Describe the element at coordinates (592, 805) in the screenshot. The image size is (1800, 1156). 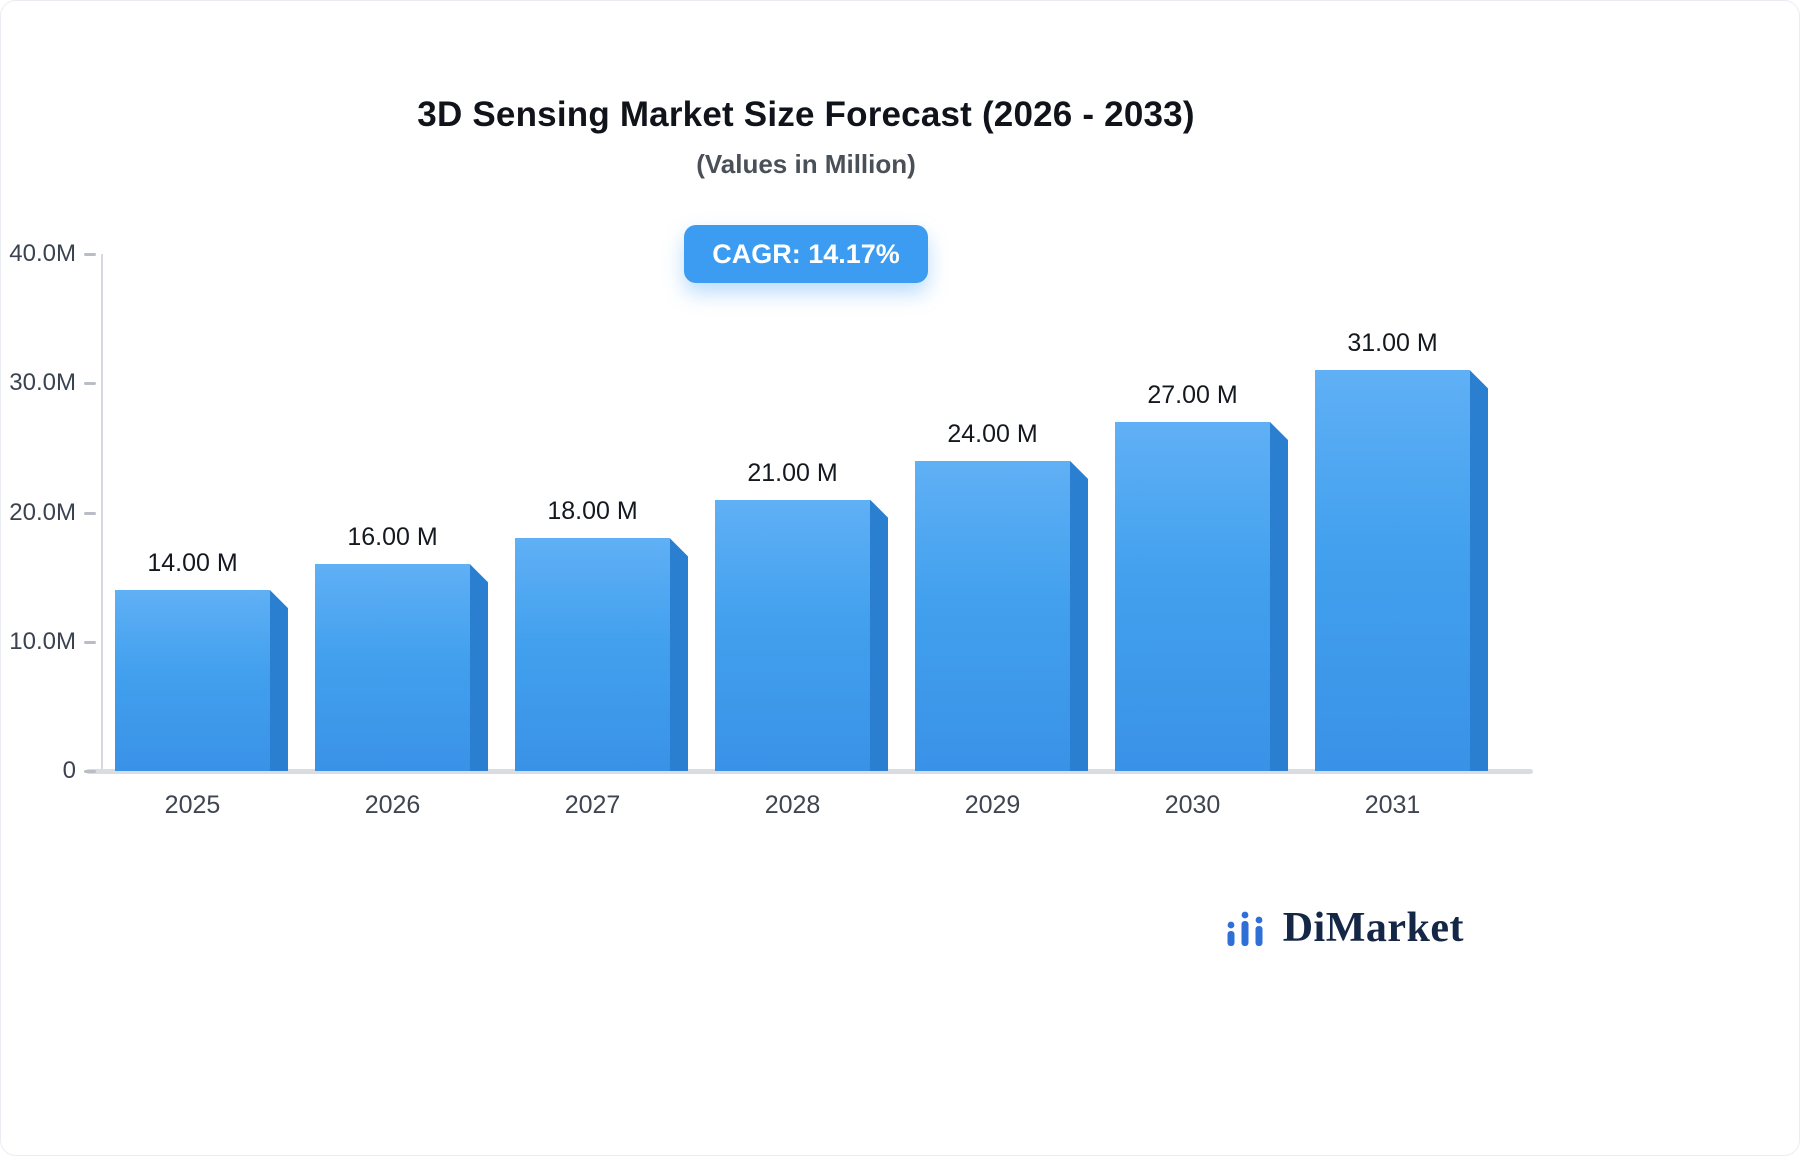
I see `x-axis-label: 2027` at that location.